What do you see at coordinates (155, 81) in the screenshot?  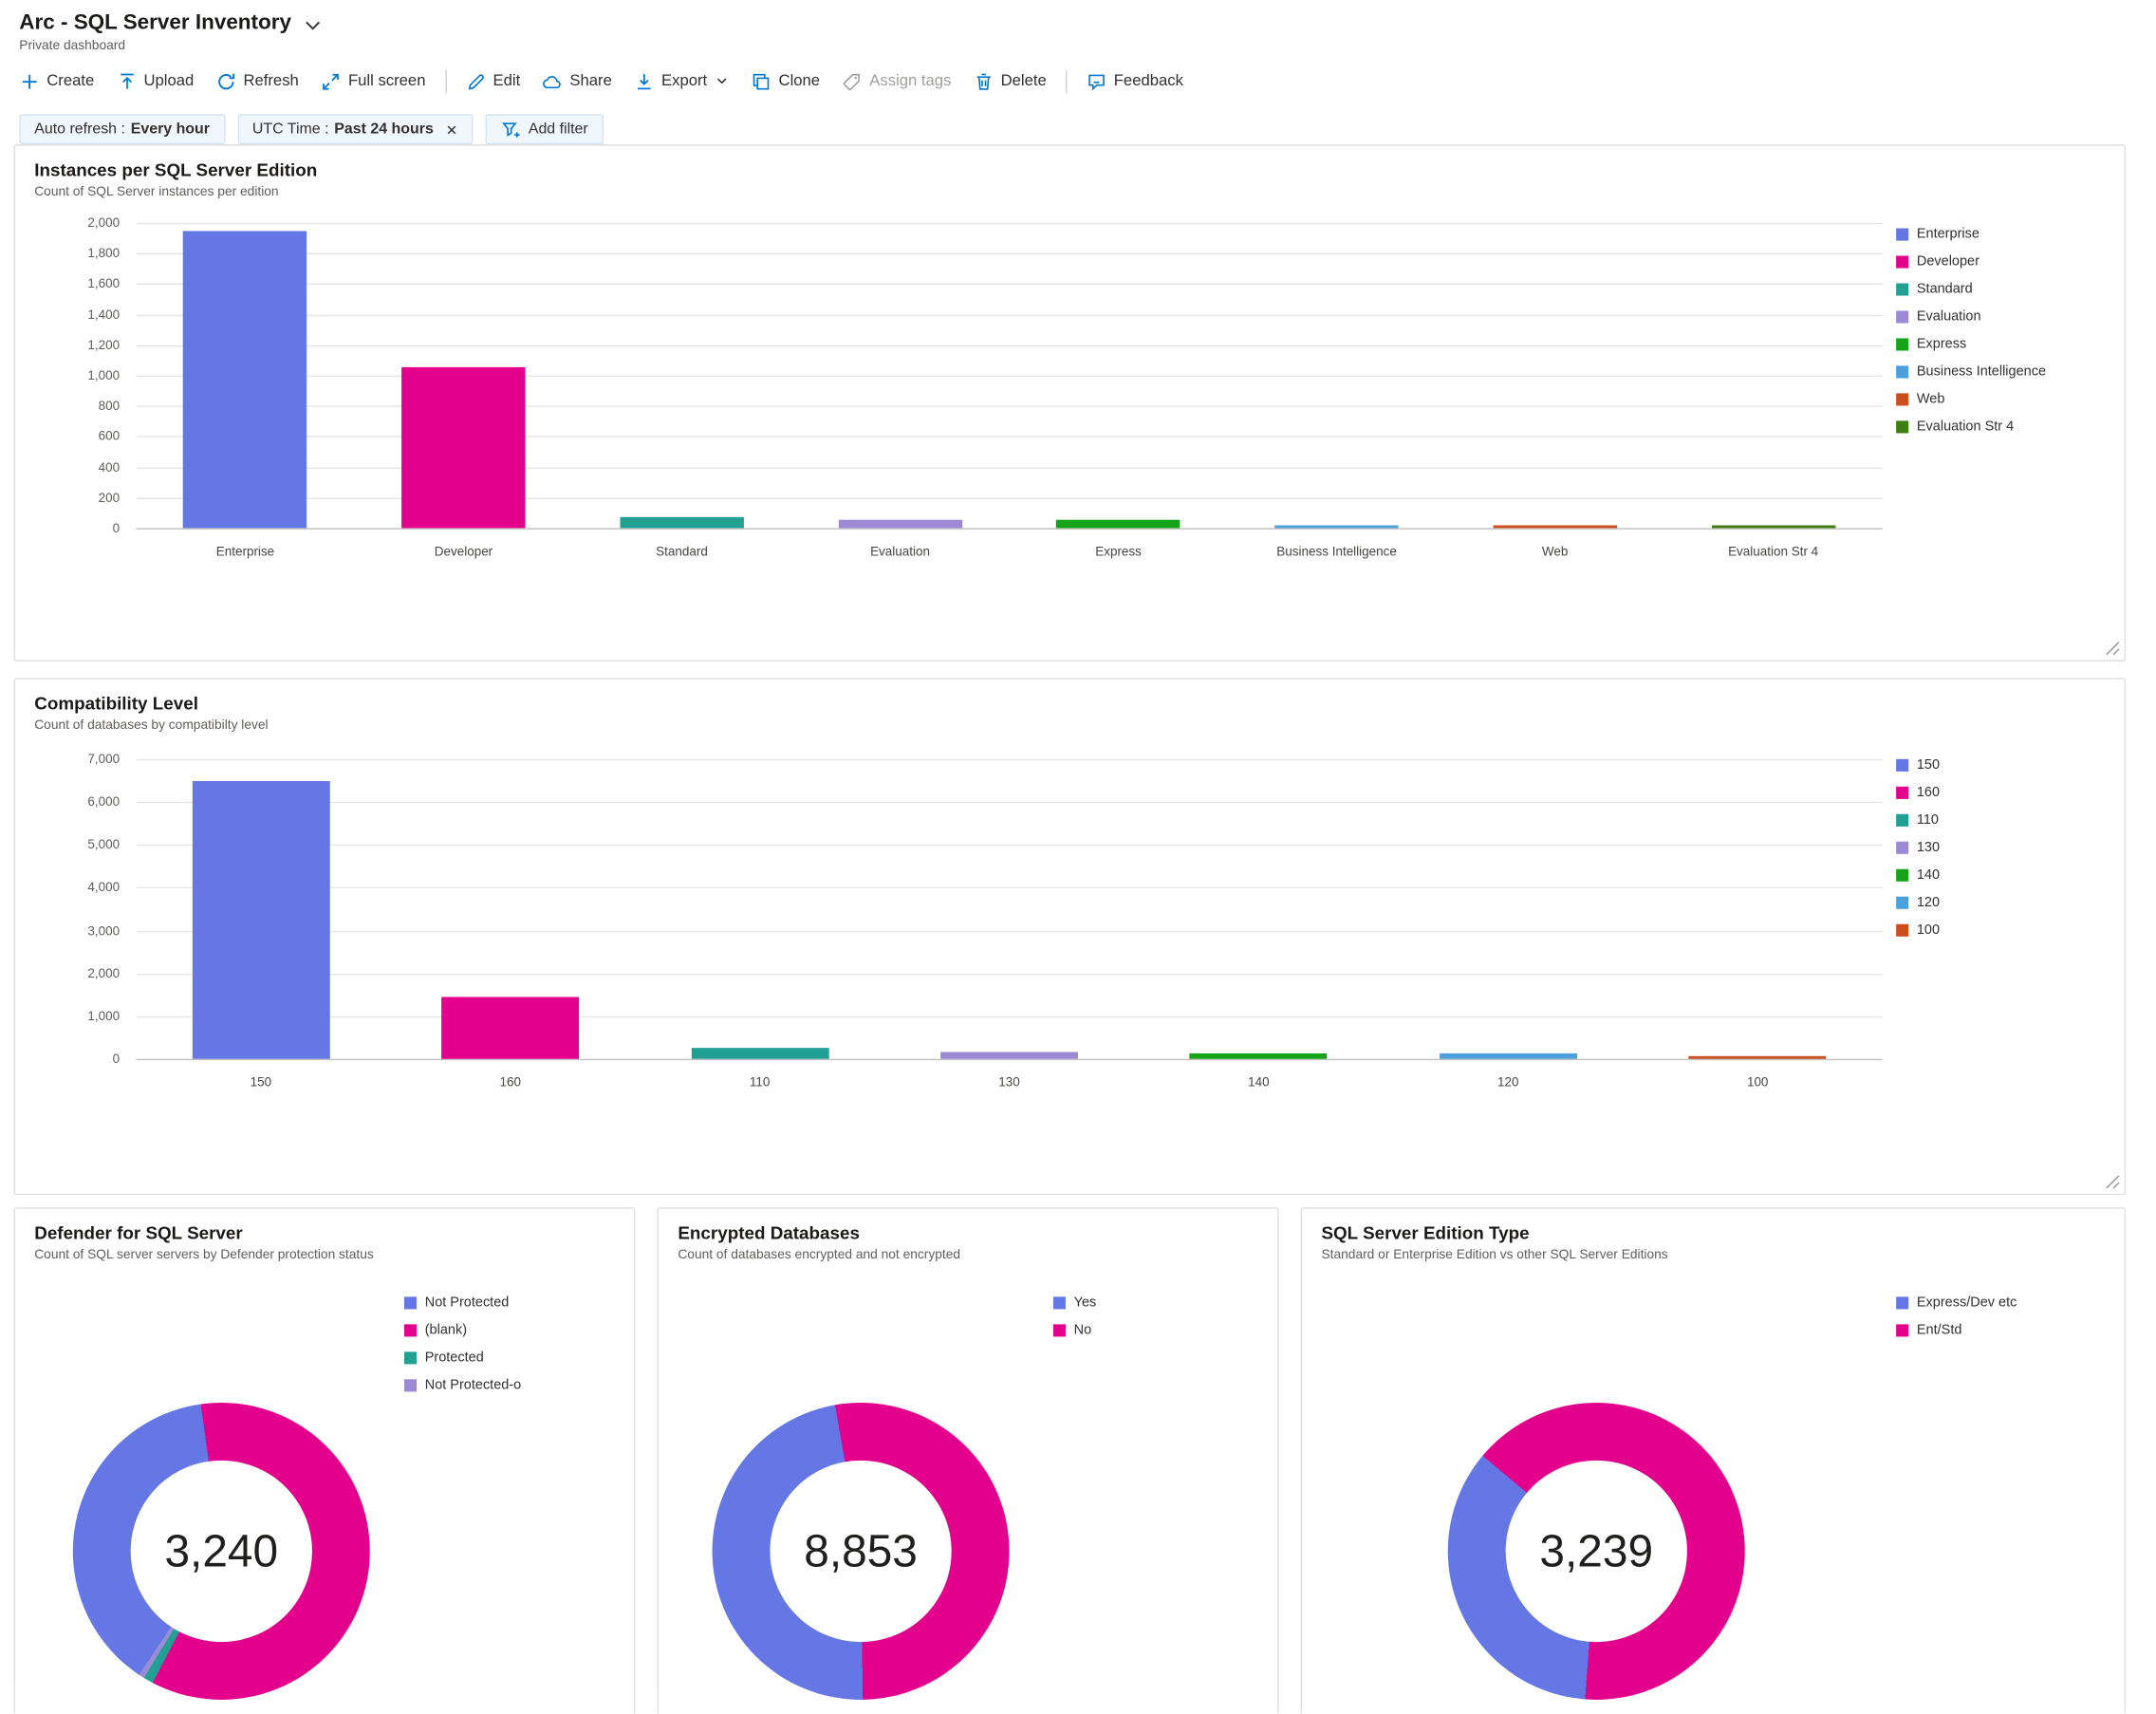 I see `upload-button: Upload` at bounding box center [155, 81].